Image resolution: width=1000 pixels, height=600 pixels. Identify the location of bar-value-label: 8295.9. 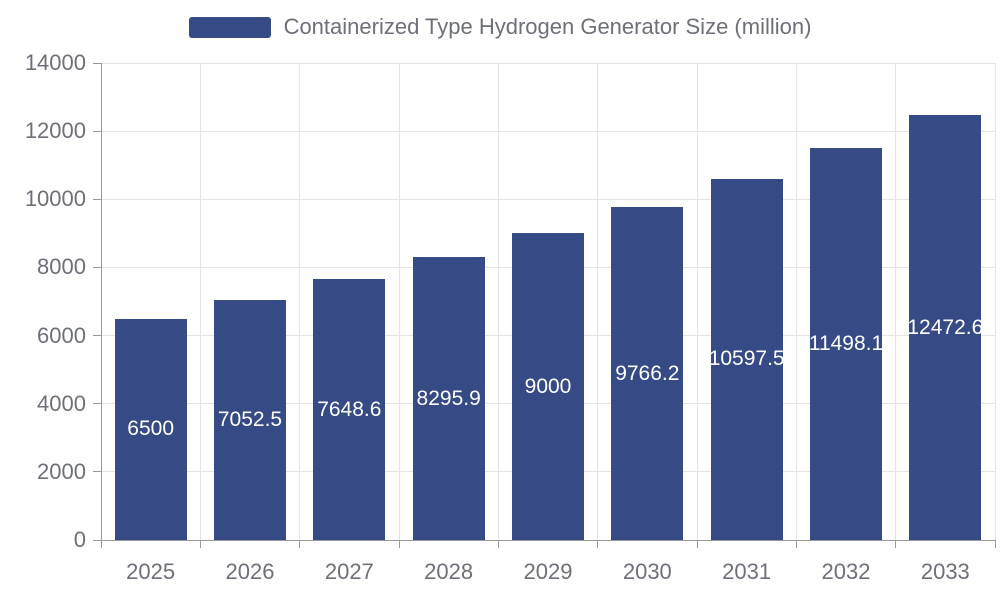
(448, 398).